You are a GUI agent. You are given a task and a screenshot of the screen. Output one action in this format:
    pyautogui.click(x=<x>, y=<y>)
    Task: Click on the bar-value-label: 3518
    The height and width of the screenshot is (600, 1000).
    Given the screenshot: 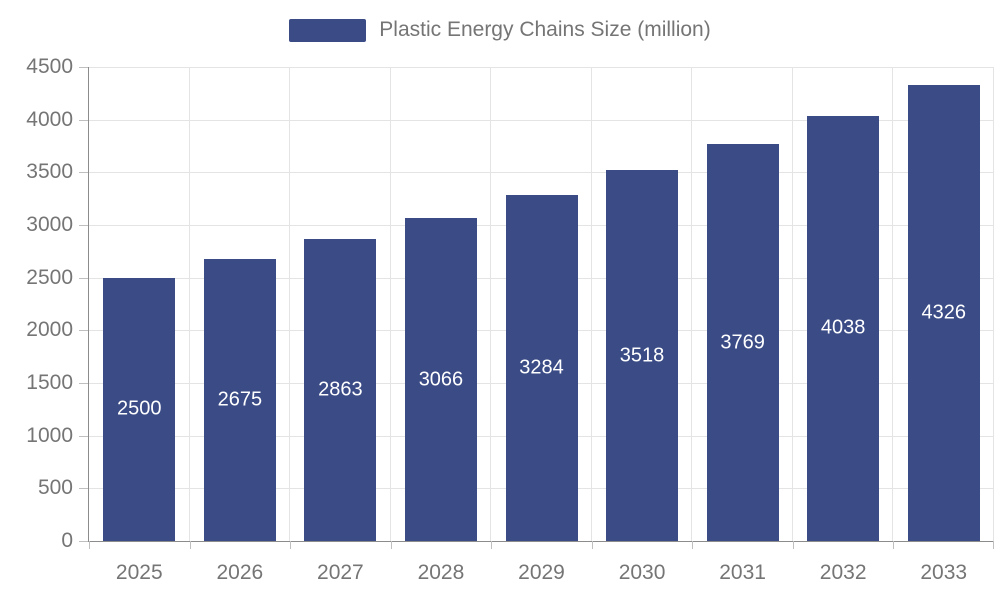 What is the action you would take?
    pyautogui.click(x=642, y=355)
    